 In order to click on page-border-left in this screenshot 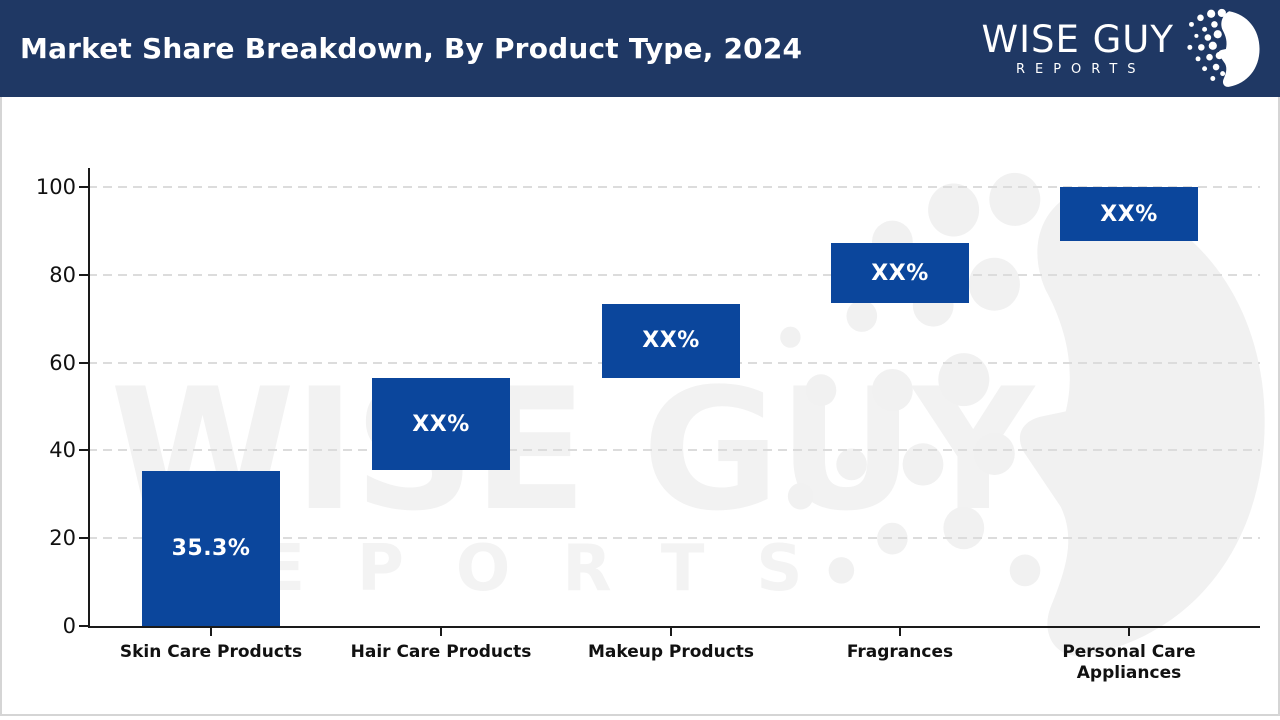, I will do `click(1, 406)`.